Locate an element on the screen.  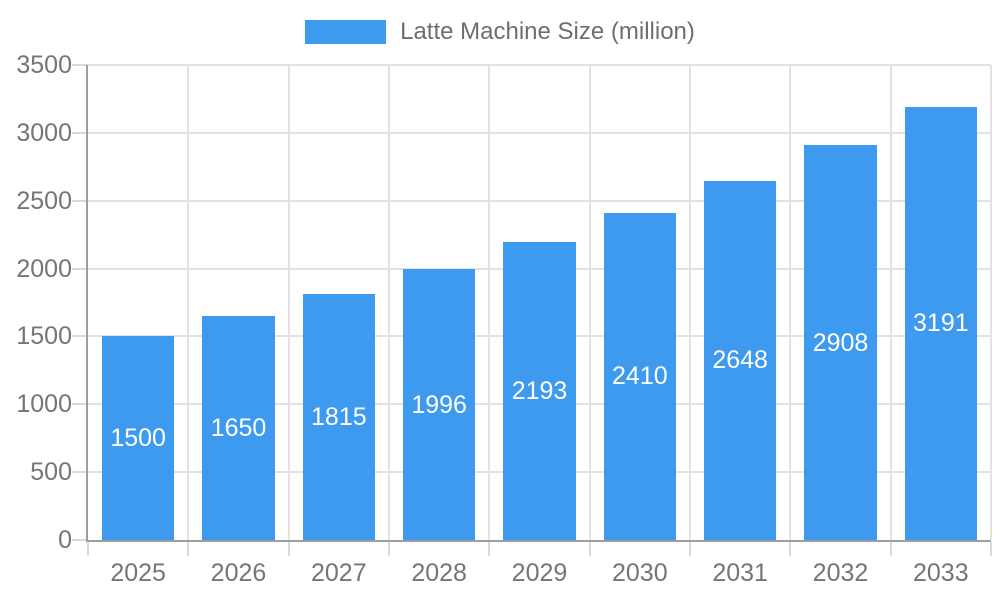
x-axis-tick-label: 2026 is located at coordinates (238, 573).